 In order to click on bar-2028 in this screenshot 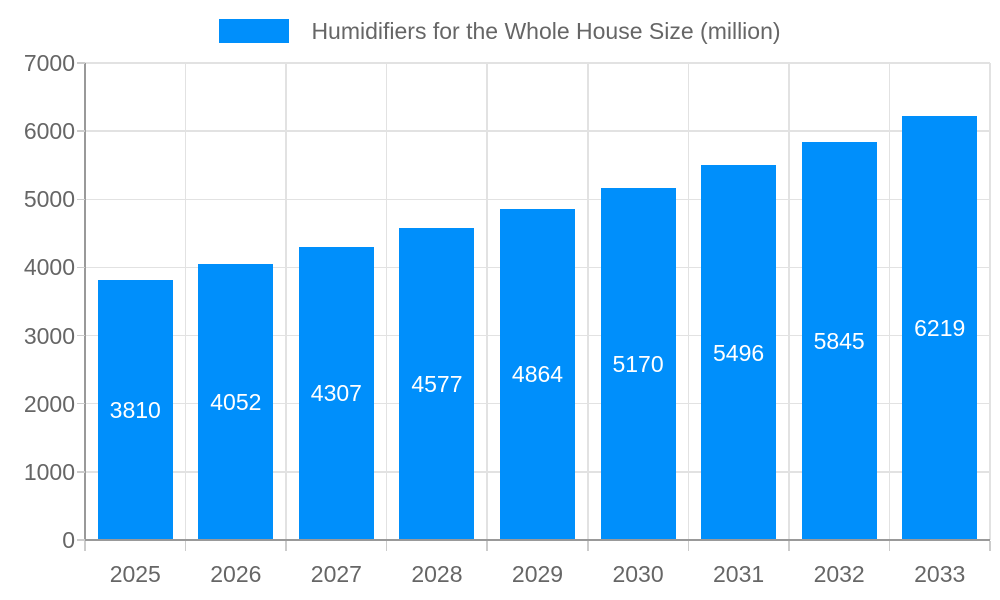, I will do `click(437, 384)`.